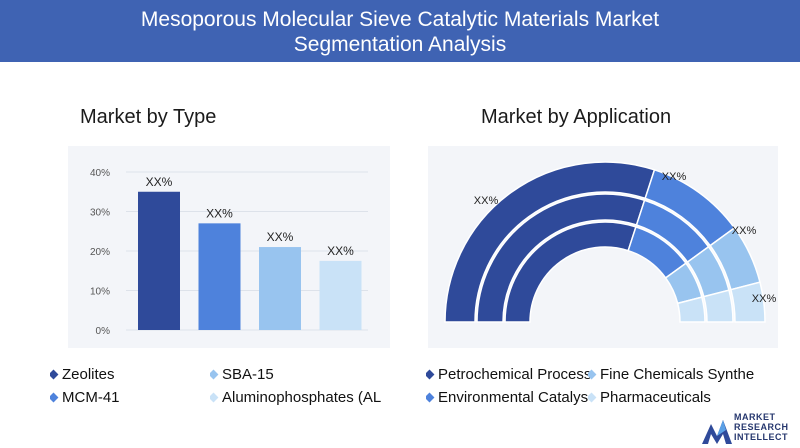 Image resolution: width=800 pixels, height=448 pixels. I want to click on legend-item-fine-chemicals: Fine Chemicals Synthe, so click(673, 374).